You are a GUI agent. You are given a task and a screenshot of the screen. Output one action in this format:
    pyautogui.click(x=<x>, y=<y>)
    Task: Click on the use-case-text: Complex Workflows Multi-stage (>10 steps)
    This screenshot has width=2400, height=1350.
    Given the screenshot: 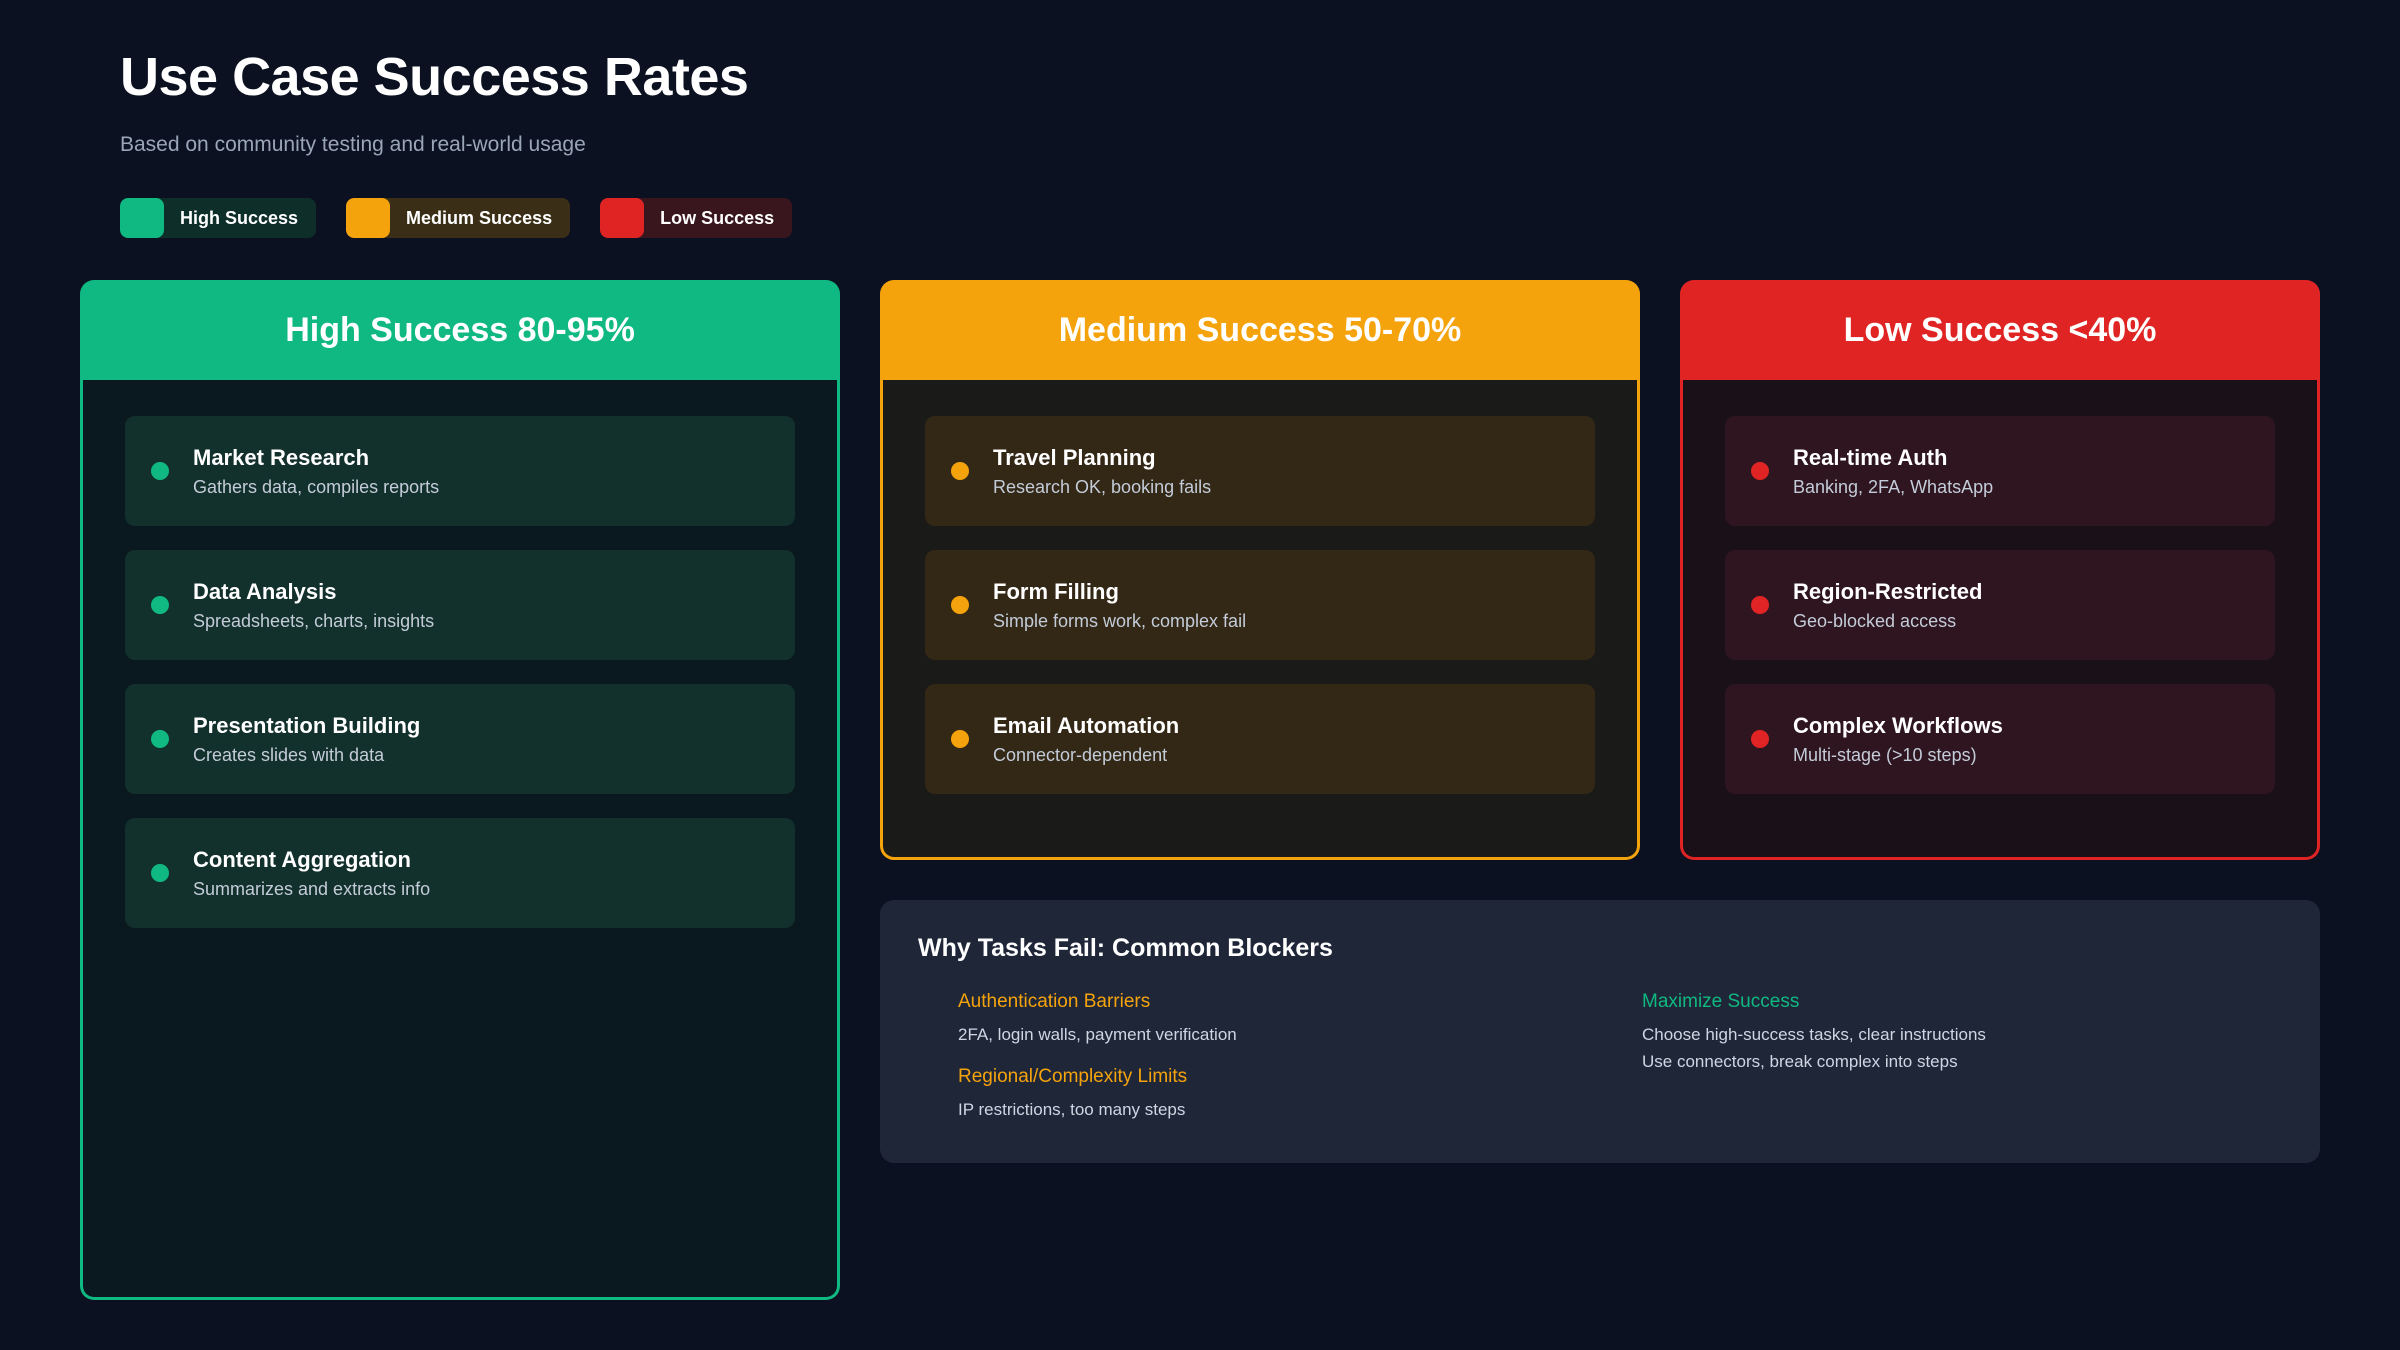 What is the action you would take?
    pyautogui.click(x=1898, y=739)
    